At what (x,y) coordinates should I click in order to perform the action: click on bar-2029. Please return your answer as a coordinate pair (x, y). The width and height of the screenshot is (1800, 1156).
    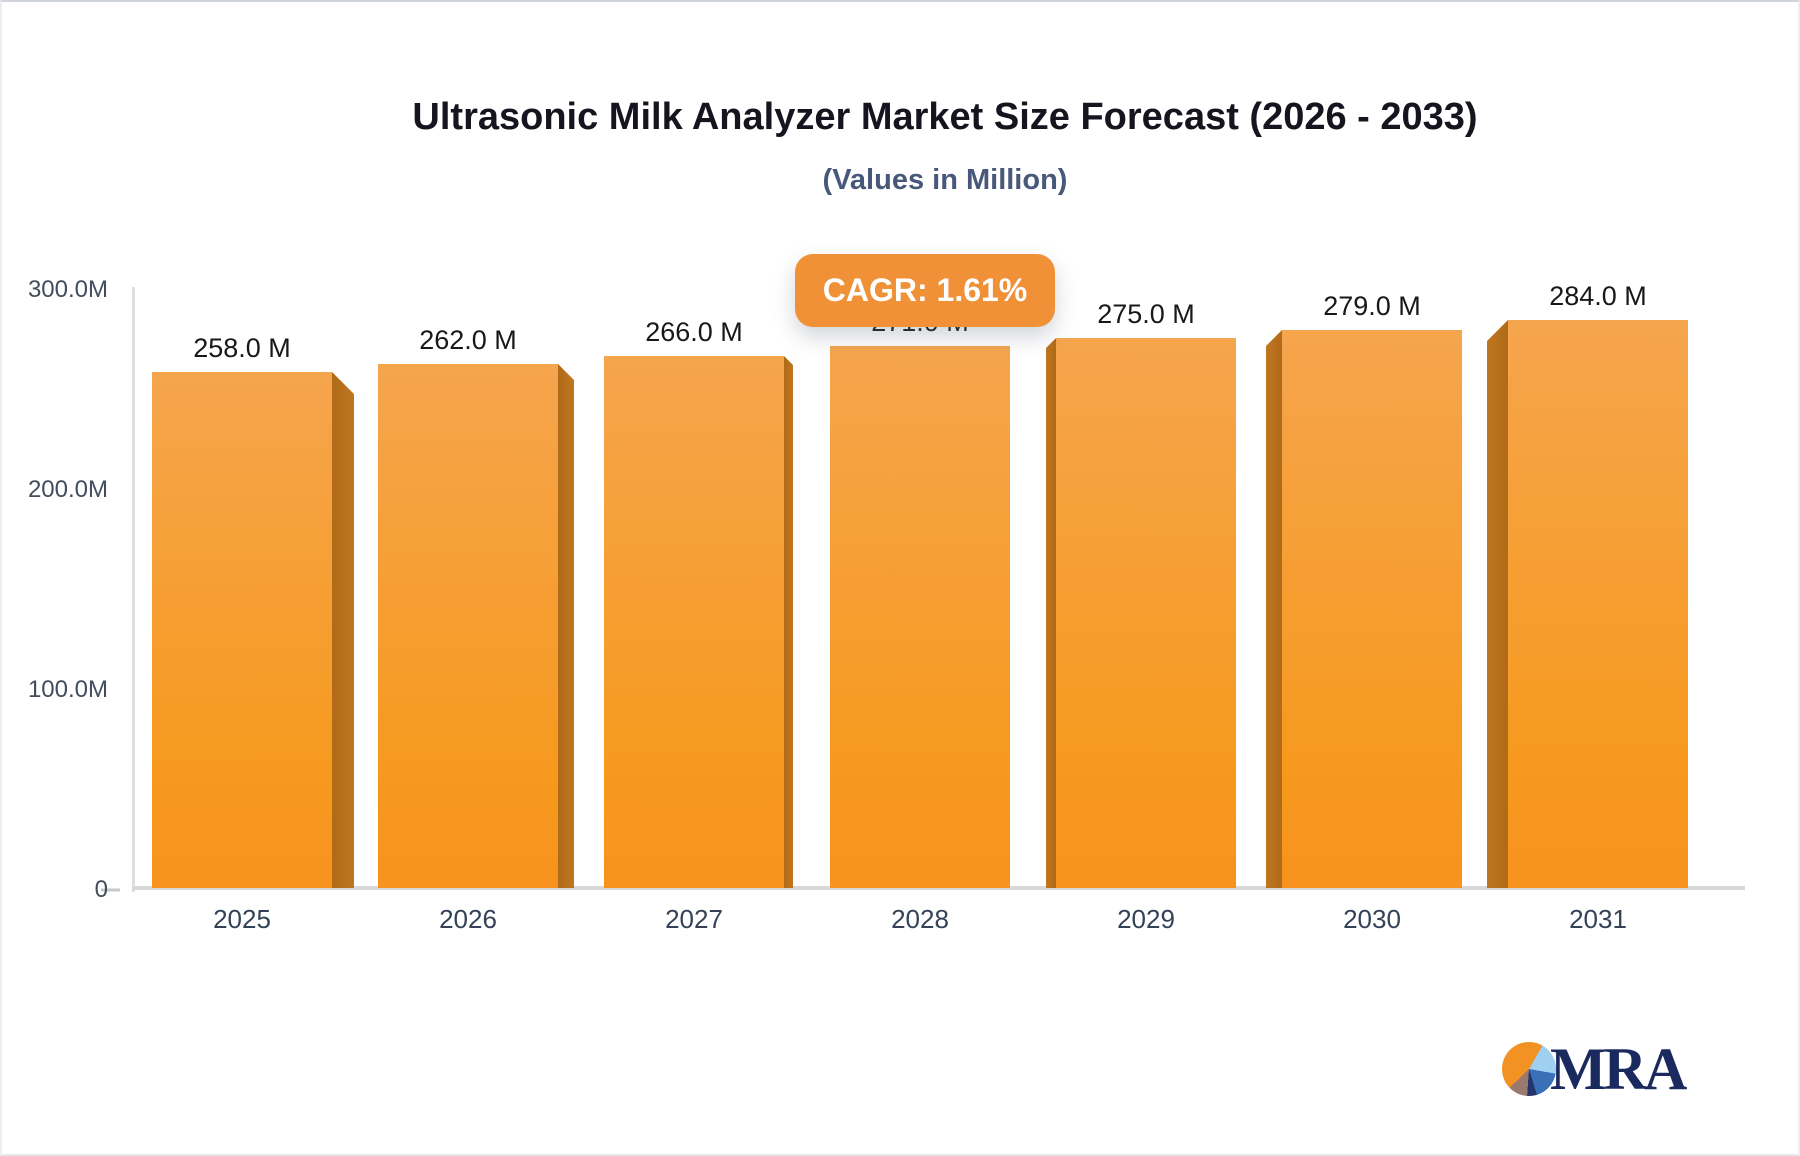
    Looking at the image, I should click on (1146, 613).